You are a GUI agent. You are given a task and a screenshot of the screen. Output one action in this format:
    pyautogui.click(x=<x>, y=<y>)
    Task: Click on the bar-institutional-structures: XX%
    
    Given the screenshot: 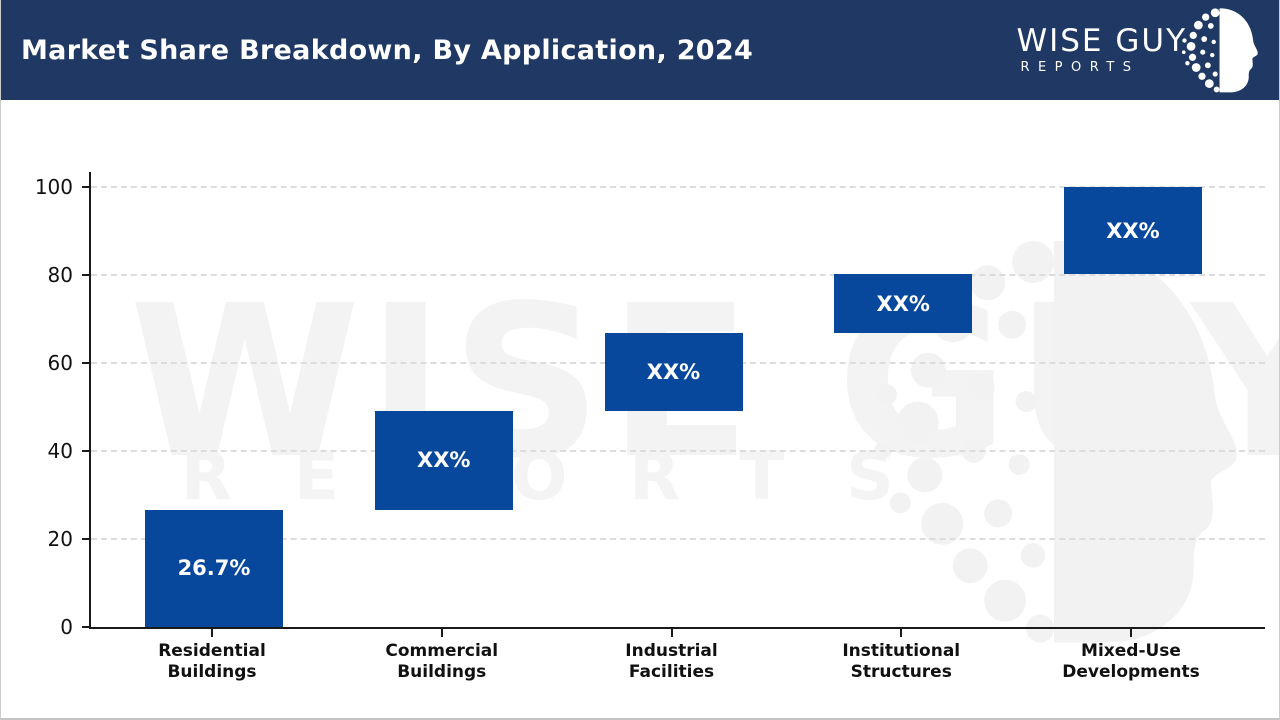 What is the action you would take?
    pyautogui.click(x=903, y=304)
    